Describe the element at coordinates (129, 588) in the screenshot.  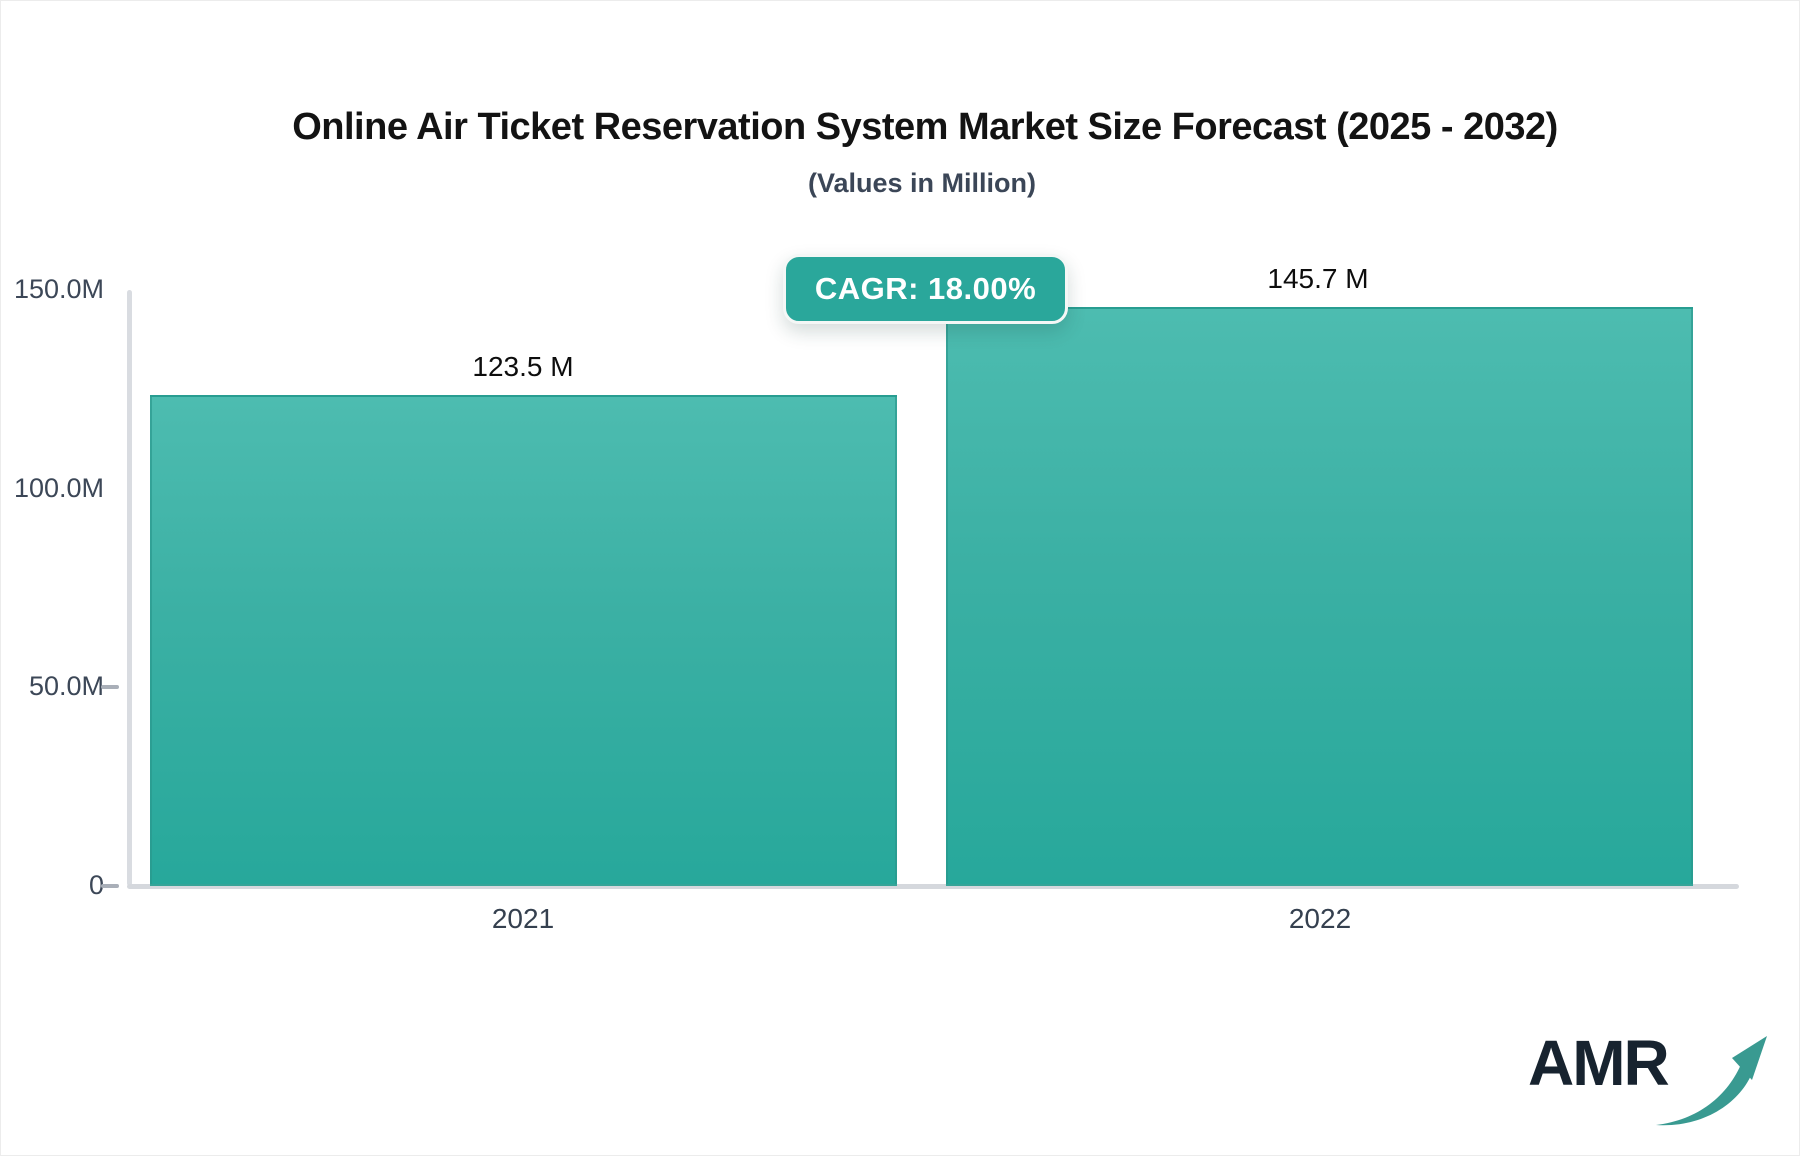
I see `y-axis-line` at that location.